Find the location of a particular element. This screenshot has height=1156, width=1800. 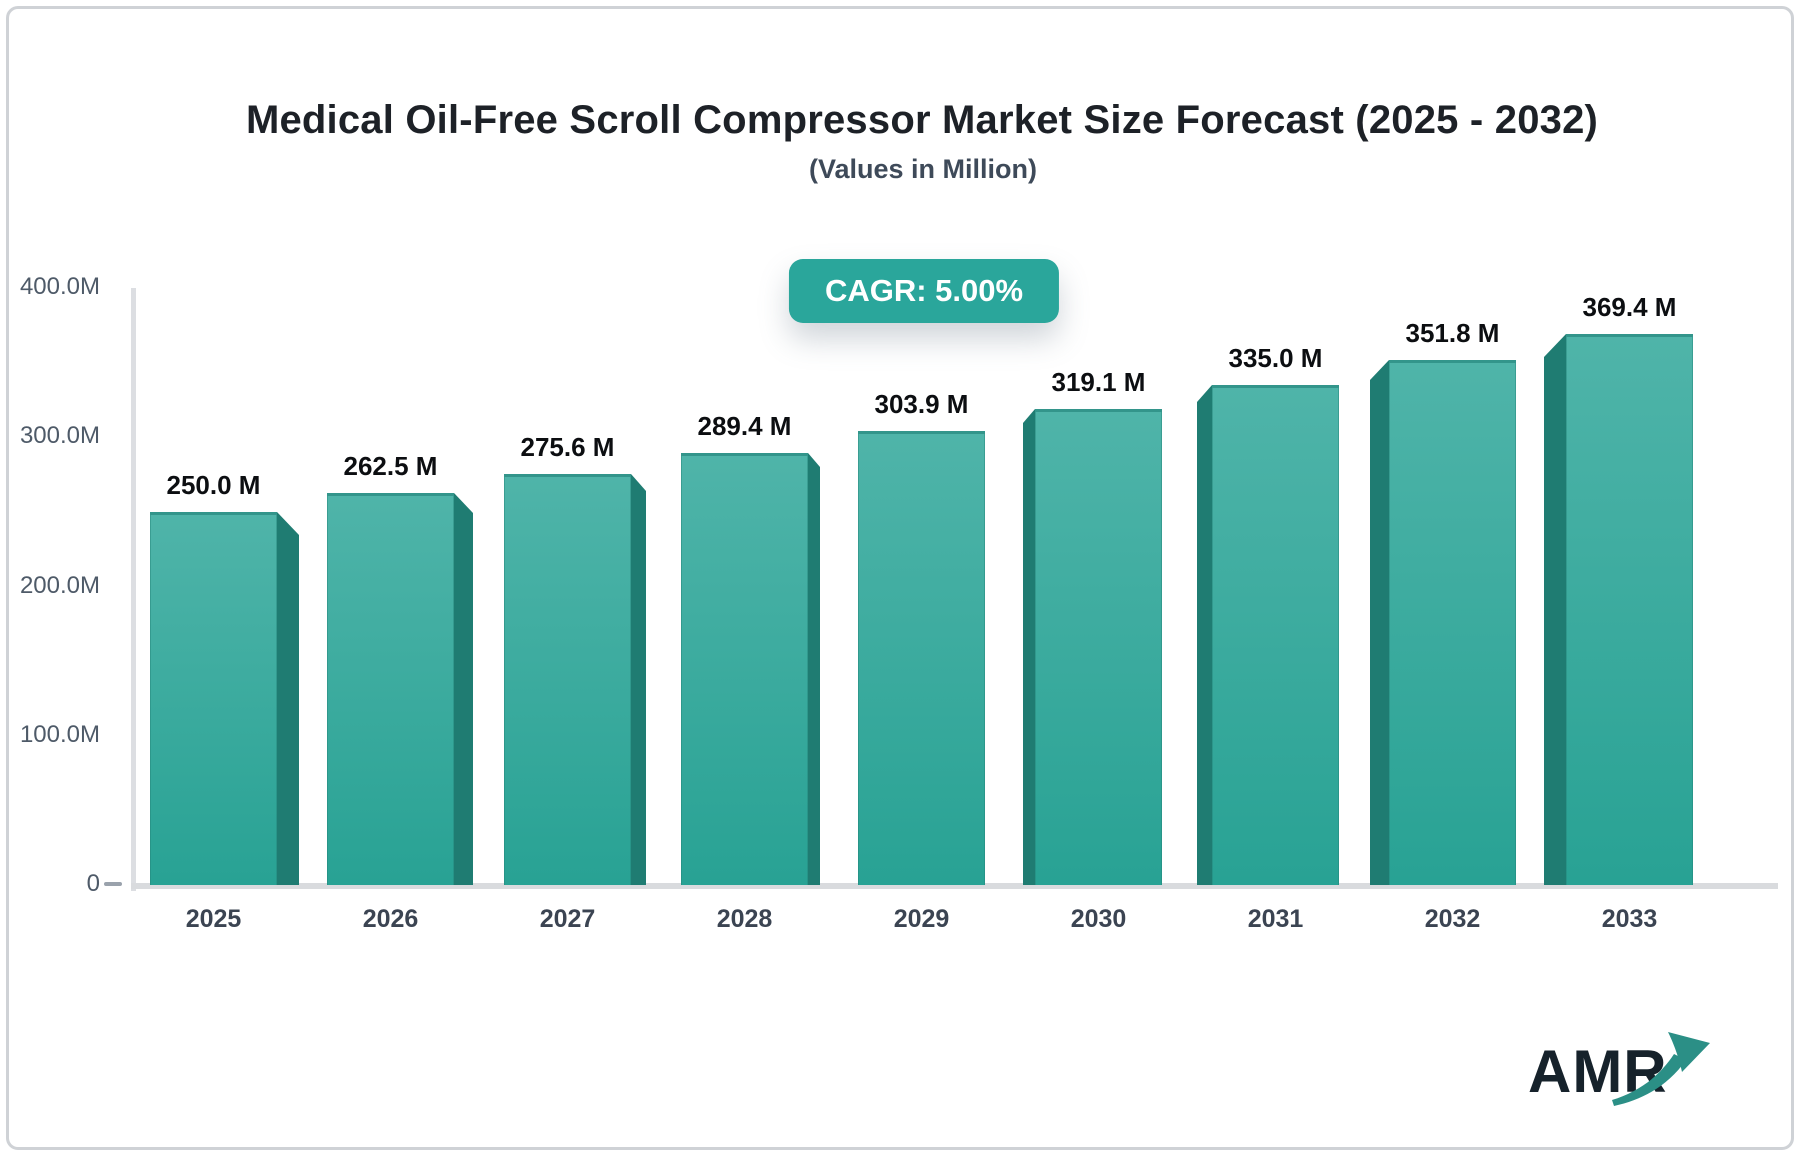

bar-value-label: 250.0 M is located at coordinates (213, 485).